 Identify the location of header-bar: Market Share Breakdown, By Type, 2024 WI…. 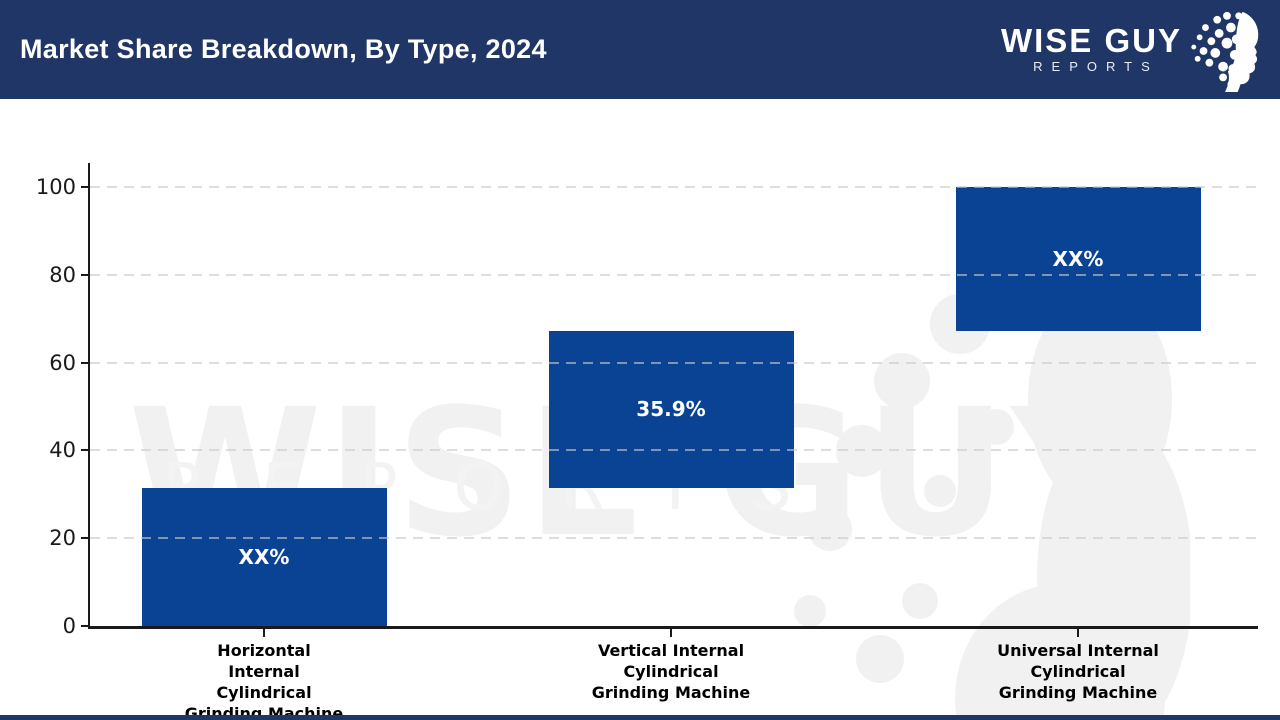
(640, 49).